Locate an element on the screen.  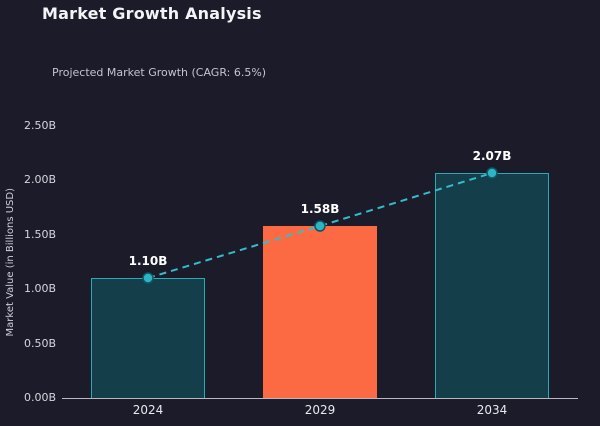
x-tick-label: 2029 is located at coordinates (320, 410).